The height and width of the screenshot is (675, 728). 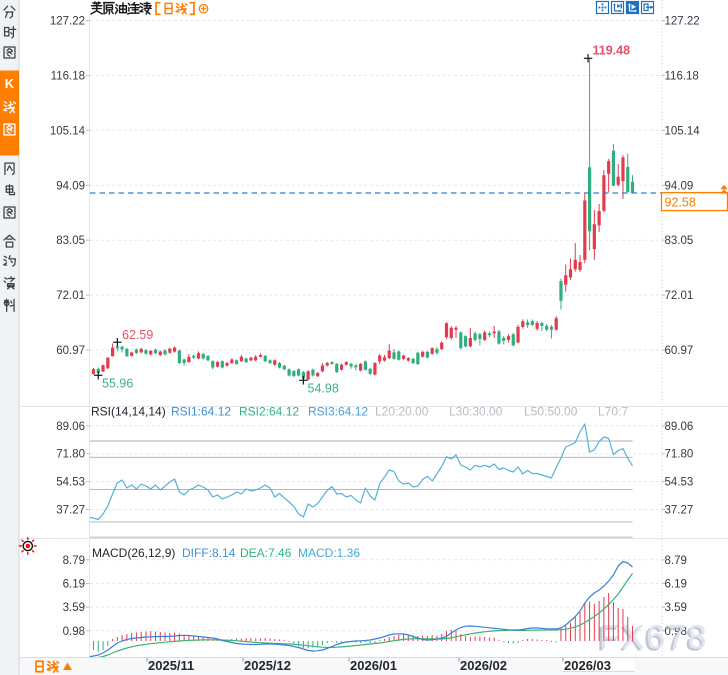 I want to click on svg-text: 62.59, so click(x=137, y=335).